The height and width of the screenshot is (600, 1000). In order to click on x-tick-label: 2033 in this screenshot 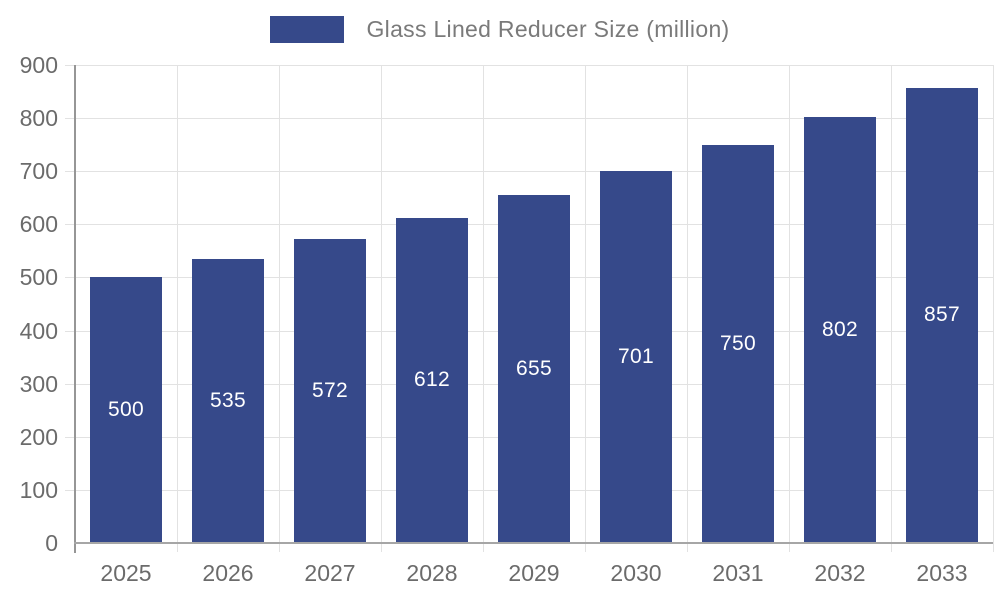, I will do `click(942, 573)`.